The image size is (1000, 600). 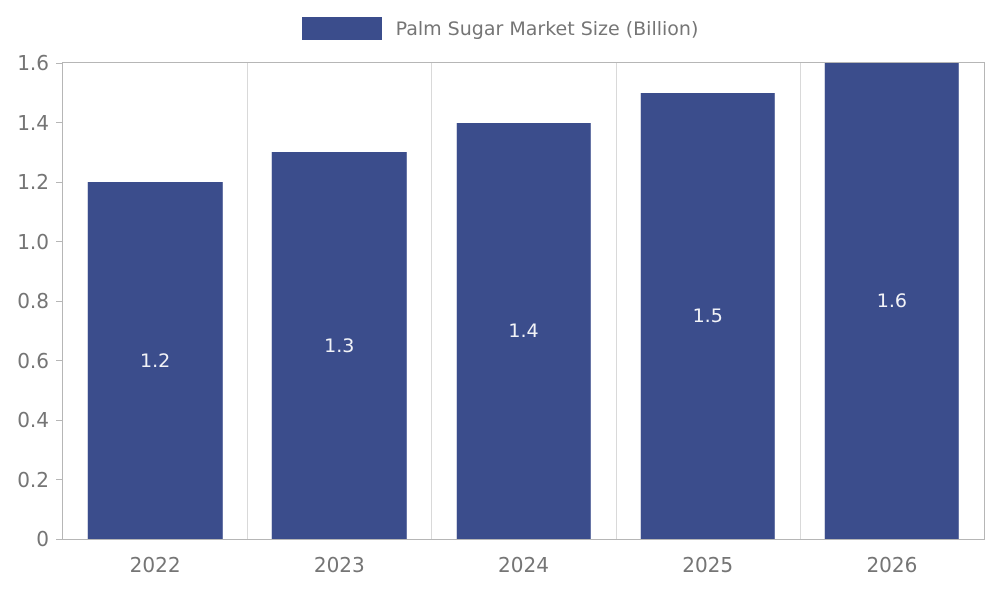 I want to click on y-axis-tick-label: 0.8, so click(x=33, y=301).